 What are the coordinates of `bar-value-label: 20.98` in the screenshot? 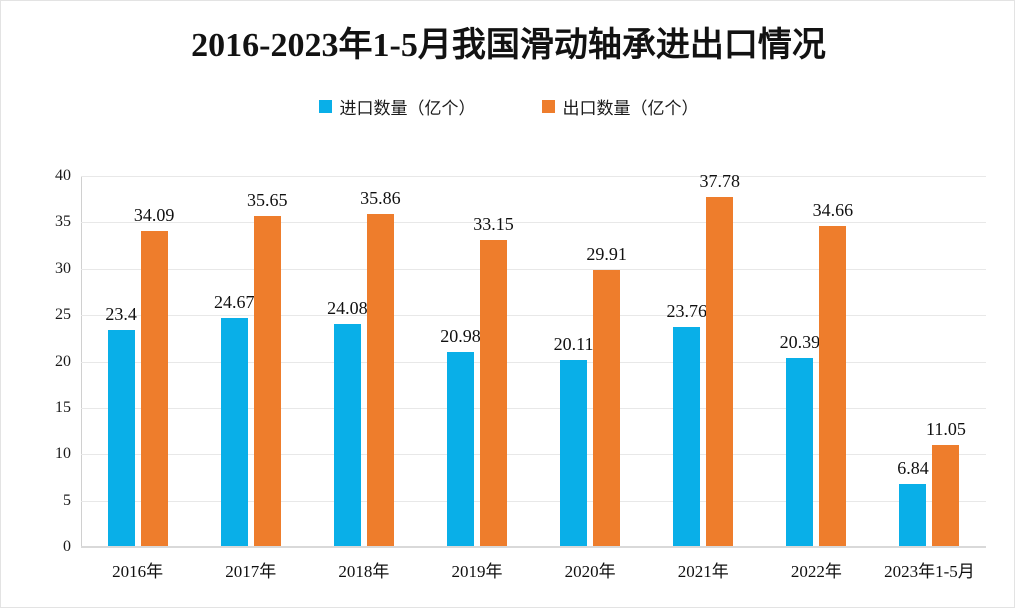 It's located at (460, 336).